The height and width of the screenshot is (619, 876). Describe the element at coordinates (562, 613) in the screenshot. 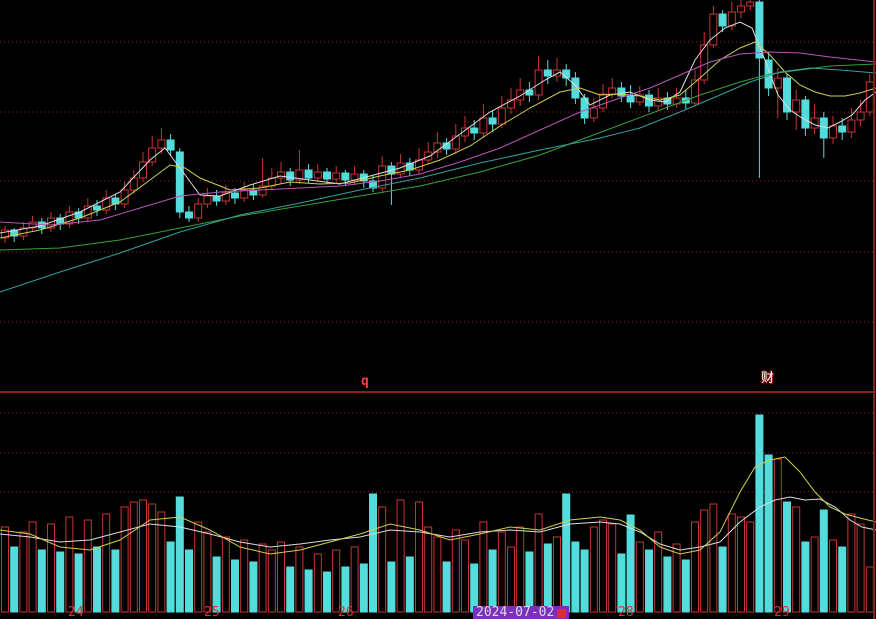

I see `red-square-icon` at that location.